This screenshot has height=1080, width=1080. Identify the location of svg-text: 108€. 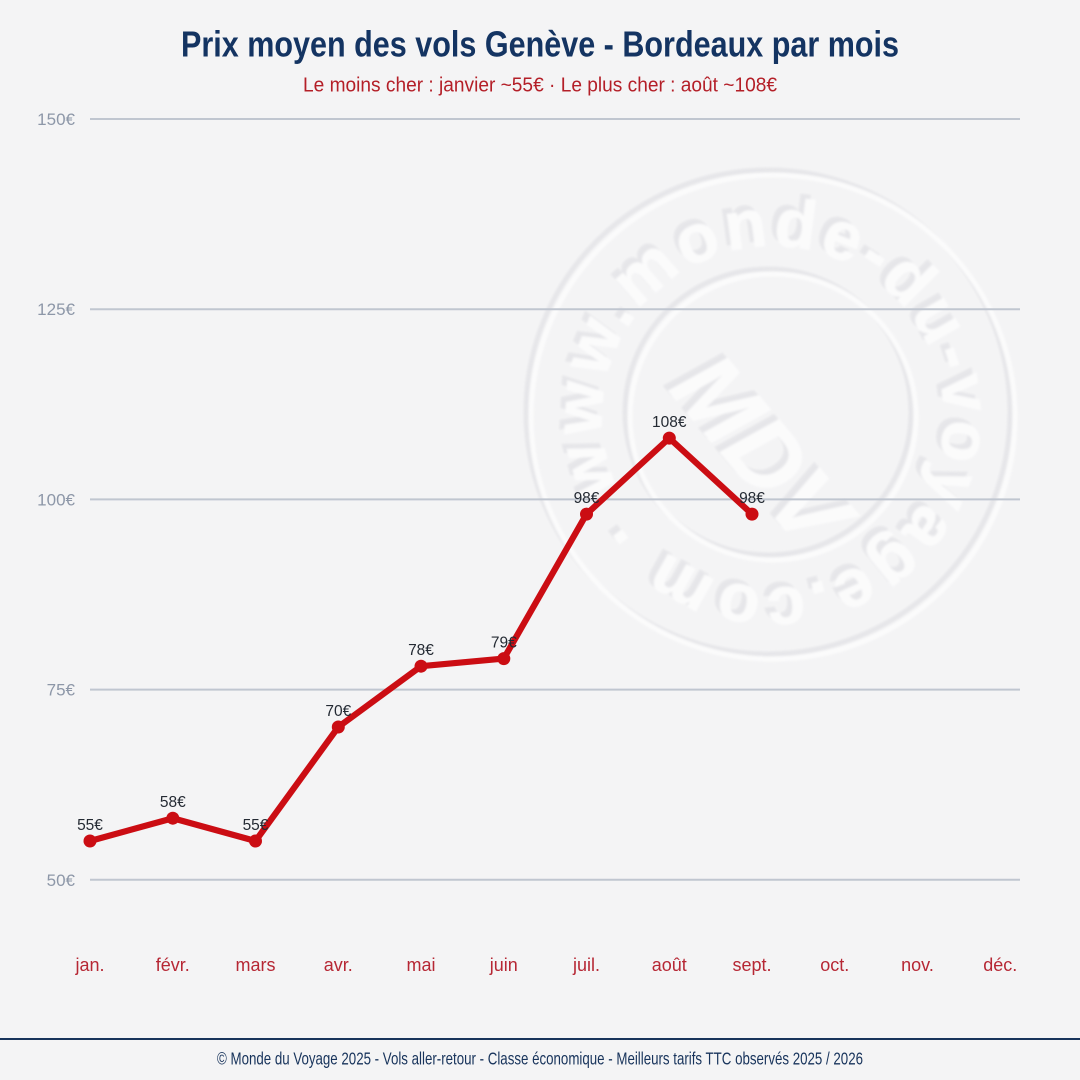
(669, 422).